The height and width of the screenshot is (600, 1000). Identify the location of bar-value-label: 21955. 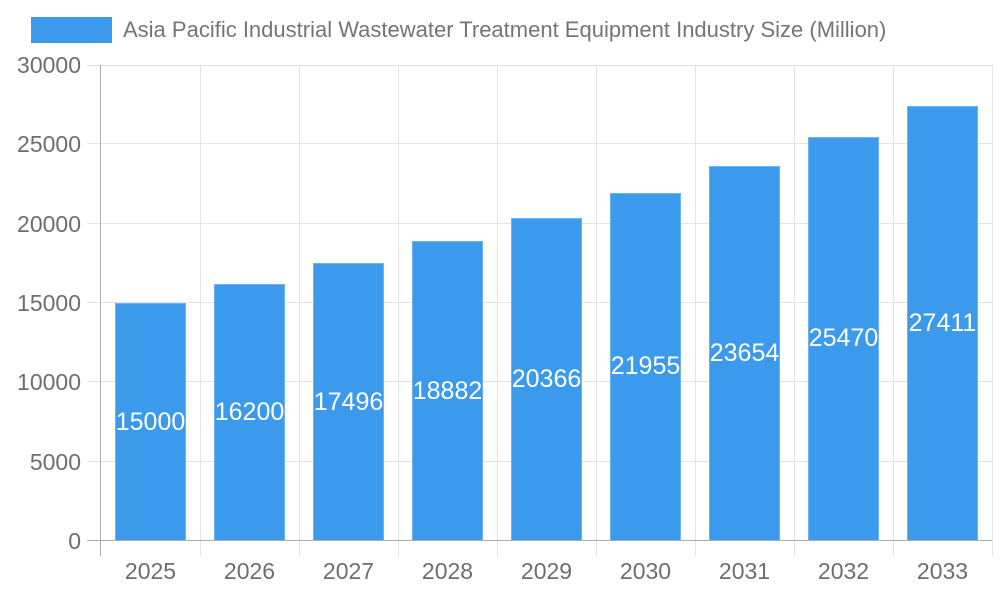
(645, 366).